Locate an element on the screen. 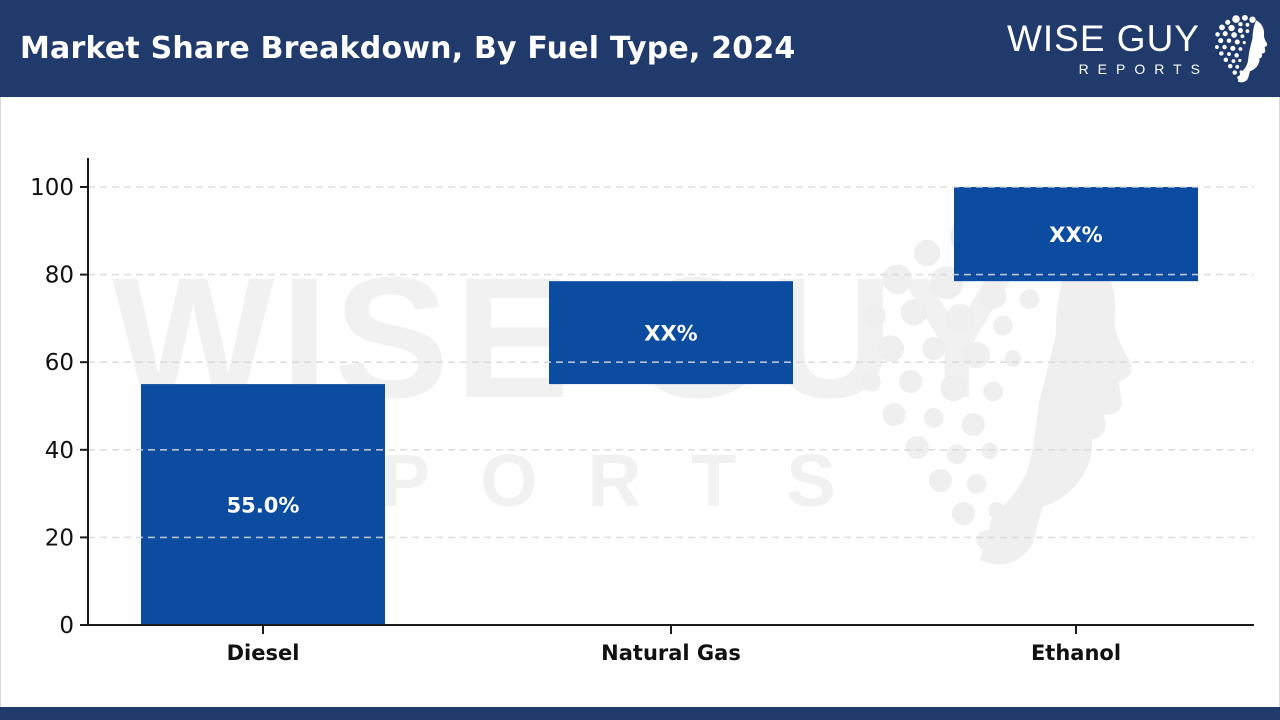 This screenshot has height=720, width=1280. category-label: Diesel is located at coordinates (263, 653).